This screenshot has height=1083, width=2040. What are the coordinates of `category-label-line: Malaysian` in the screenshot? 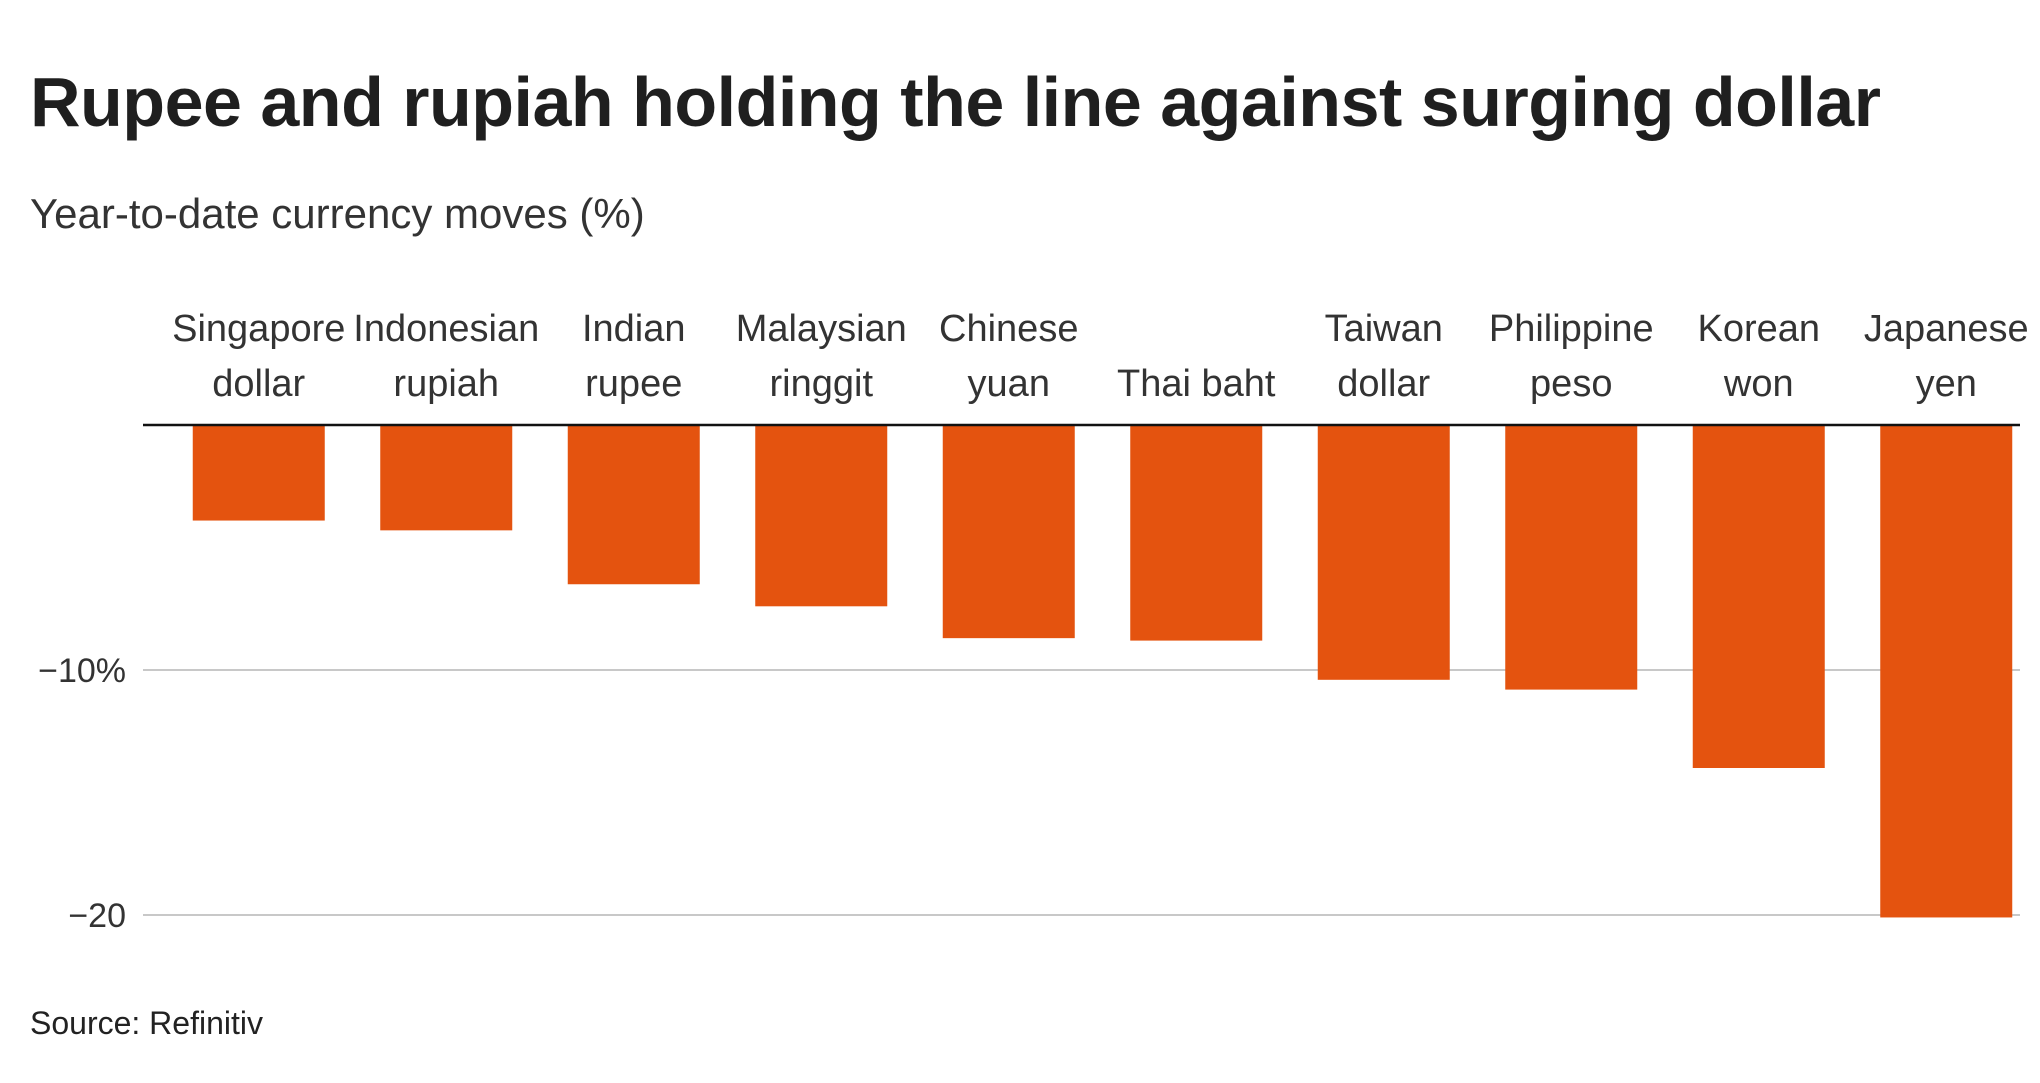 It's located at (821, 329).